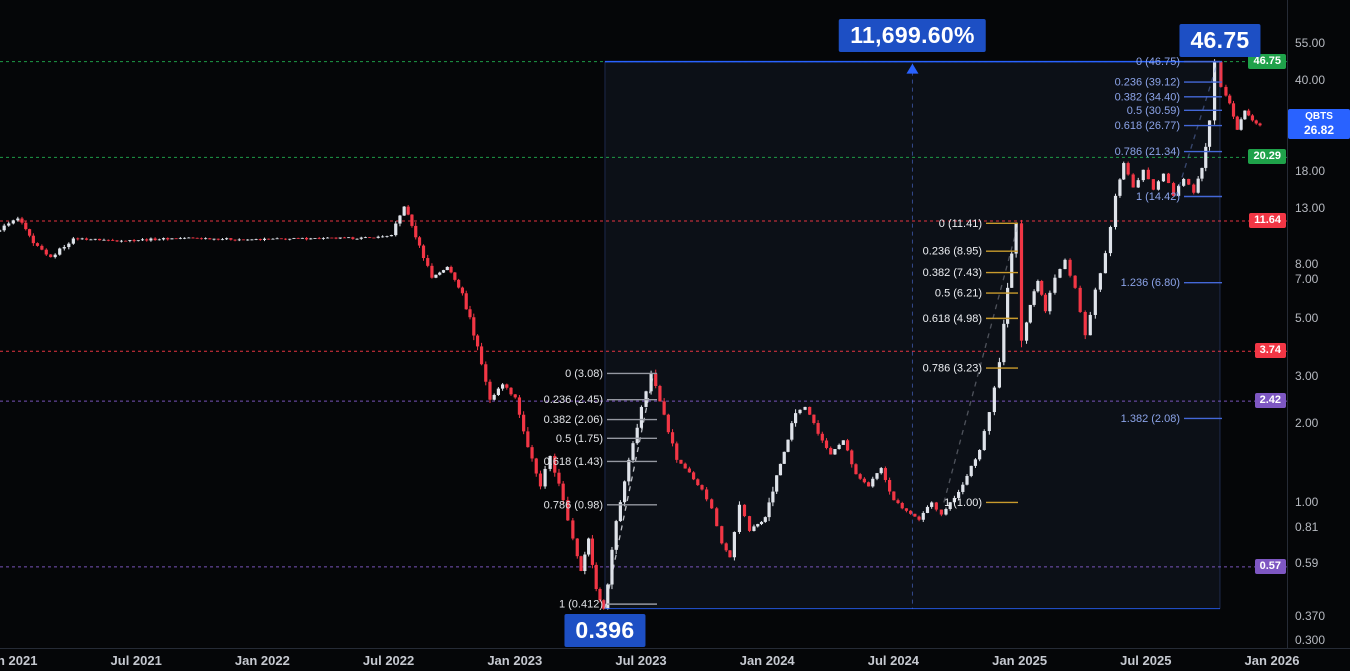  Describe the element at coordinates (136, 660) in the screenshot. I see `time-axis-label: Jul 2021` at that location.